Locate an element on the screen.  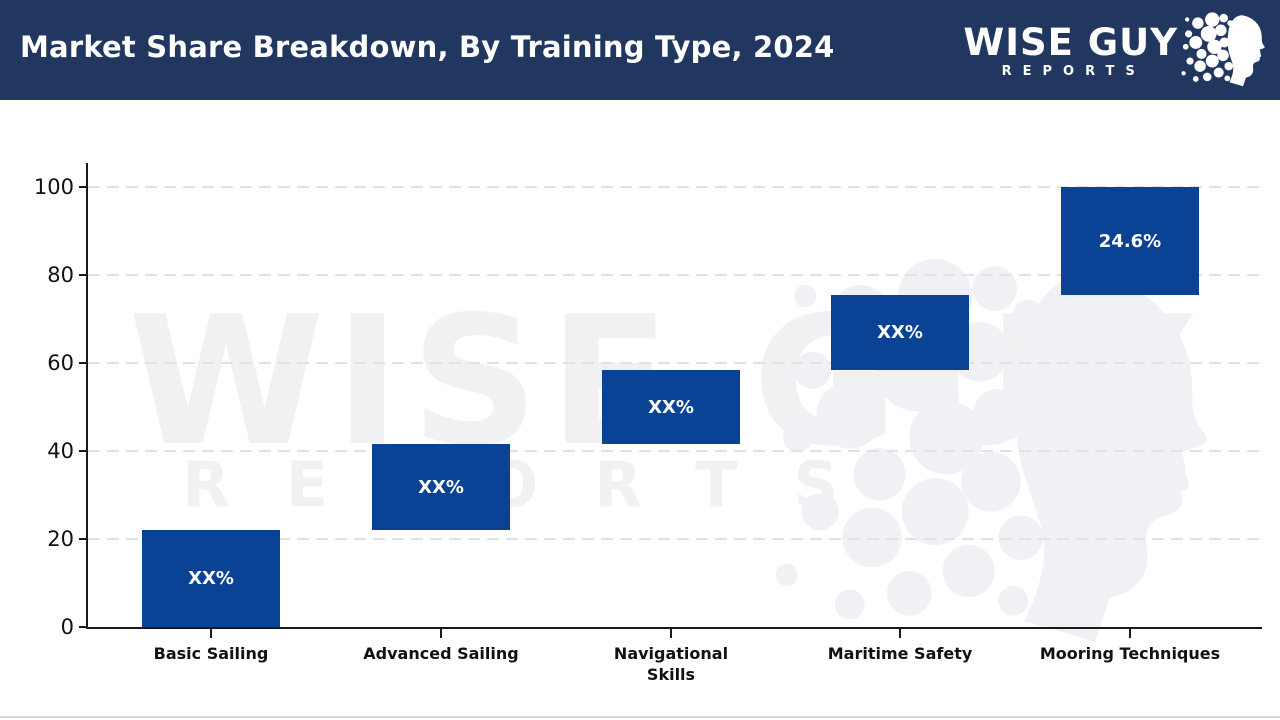
y-tick-label: 60 is located at coordinates (60, 363).